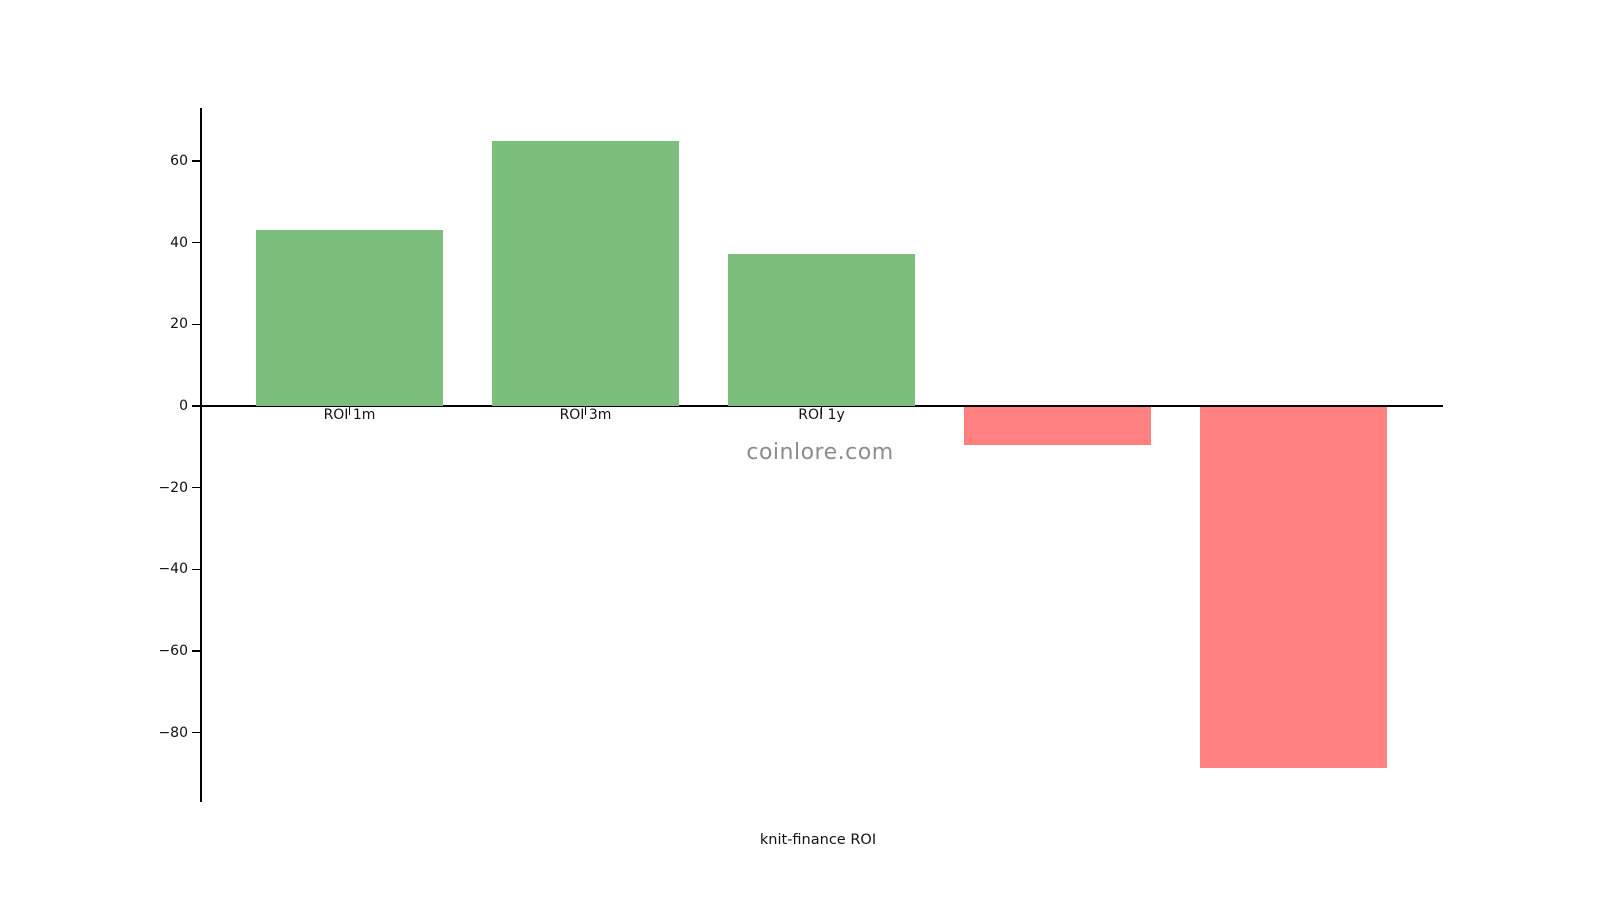 This screenshot has height=900, width=1600. What do you see at coordinates (179, 324) in the screenshot?
I see `y-tick-label: 20` at bounding box center [179, 324].